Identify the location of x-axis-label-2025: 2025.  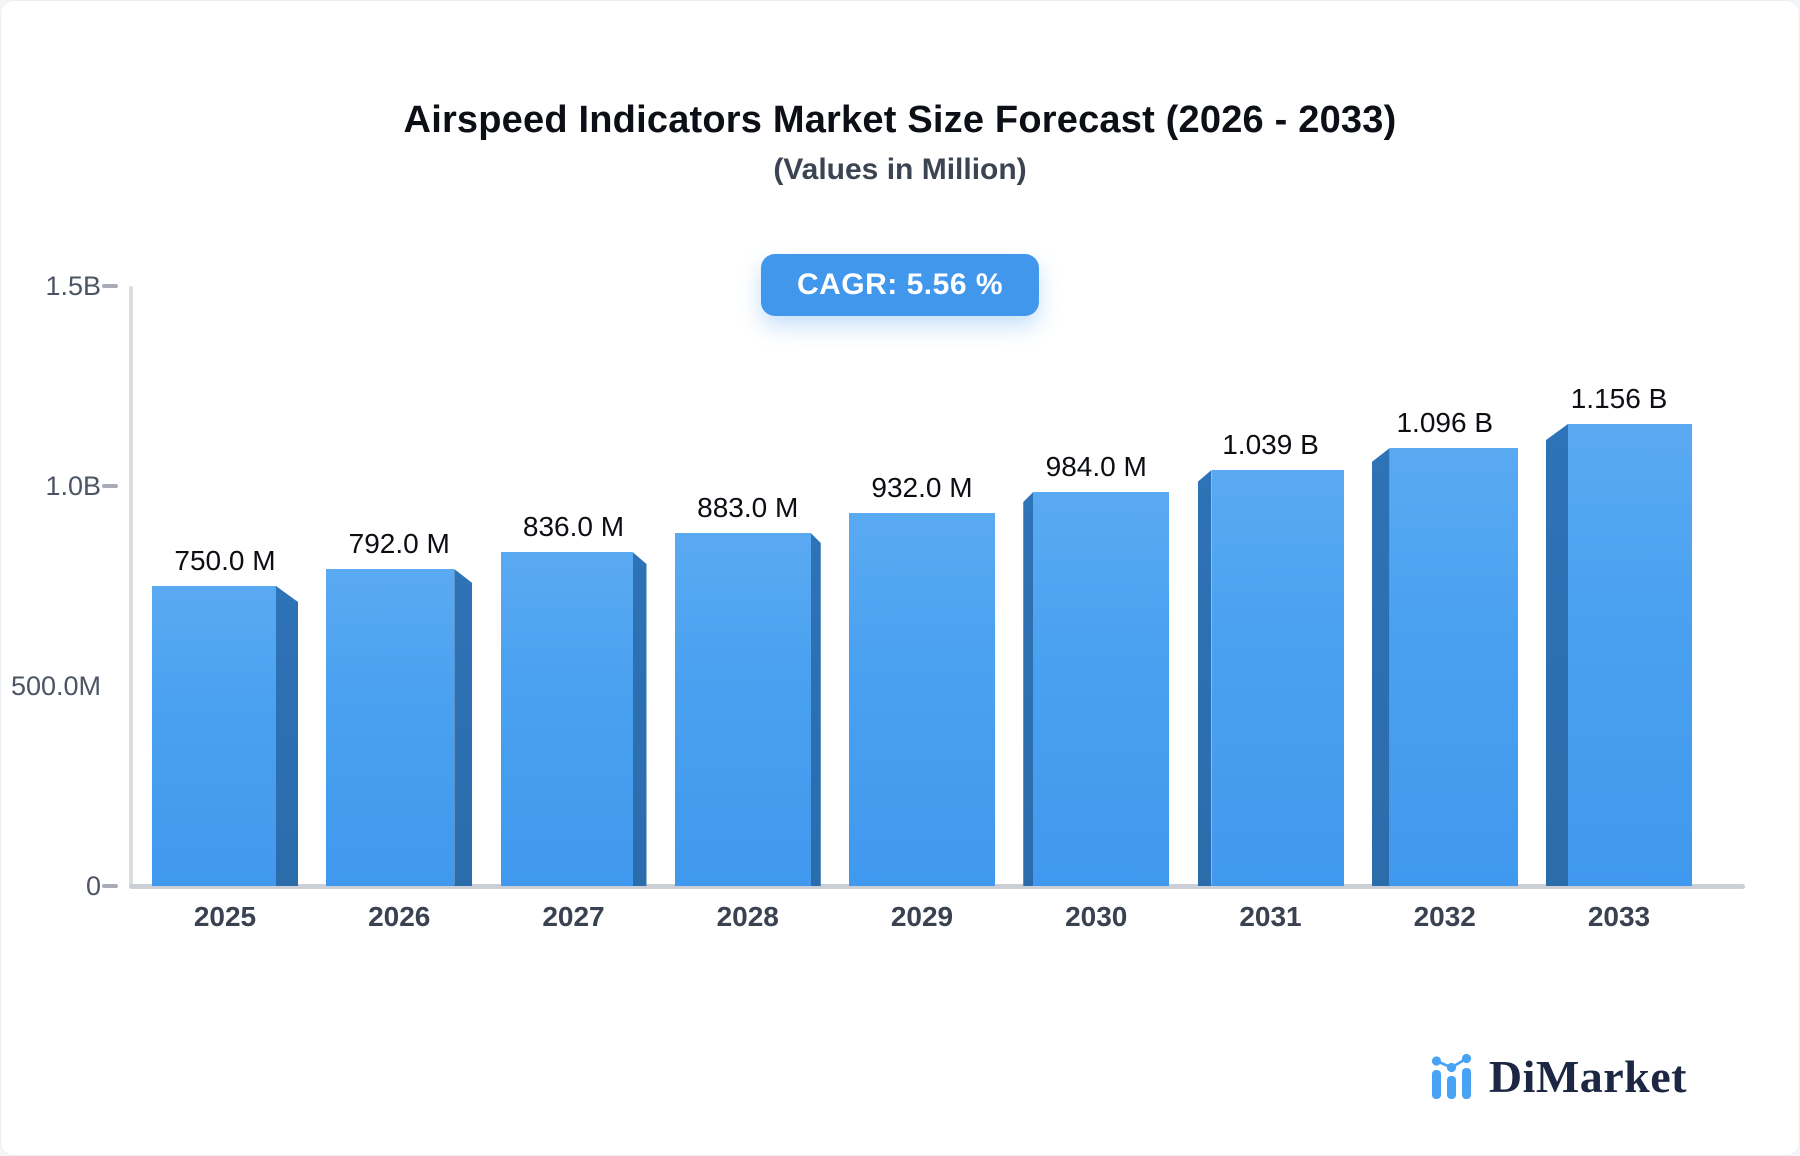
(225, 916).